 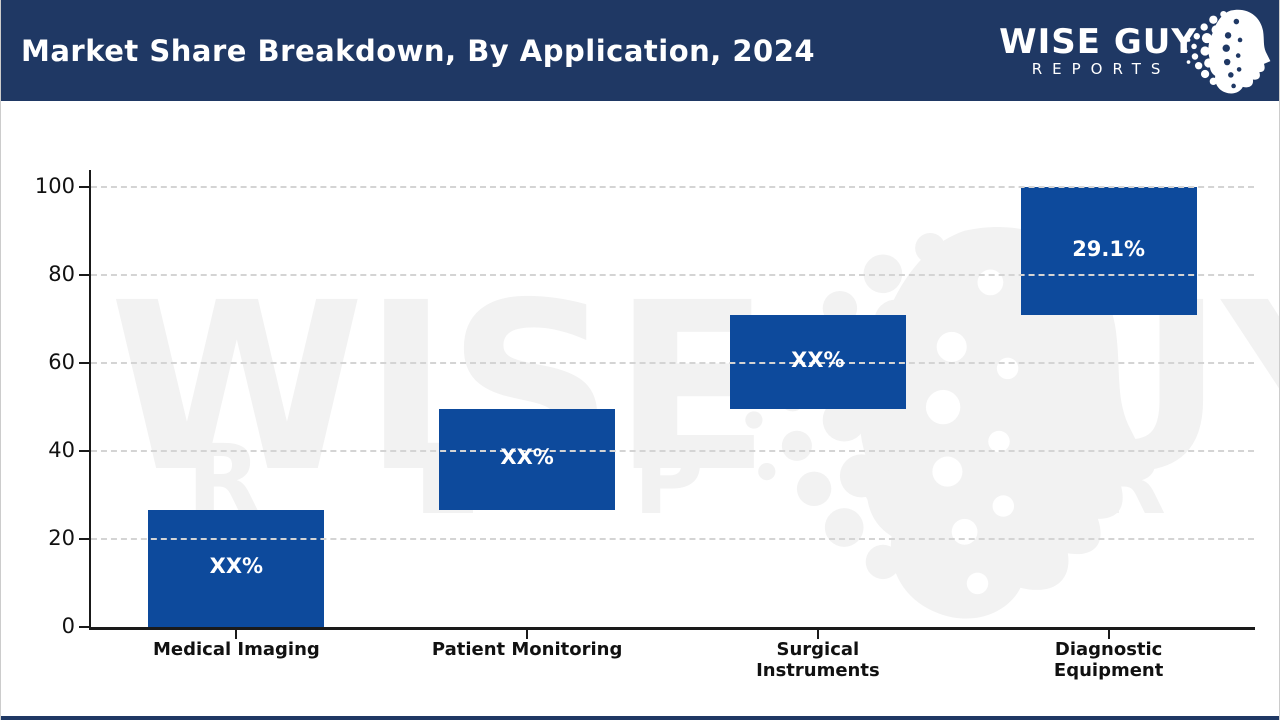 I want to click on wise-guy-reports-logo: WISE GUY REPORTS, so click(x=1139, y=51).